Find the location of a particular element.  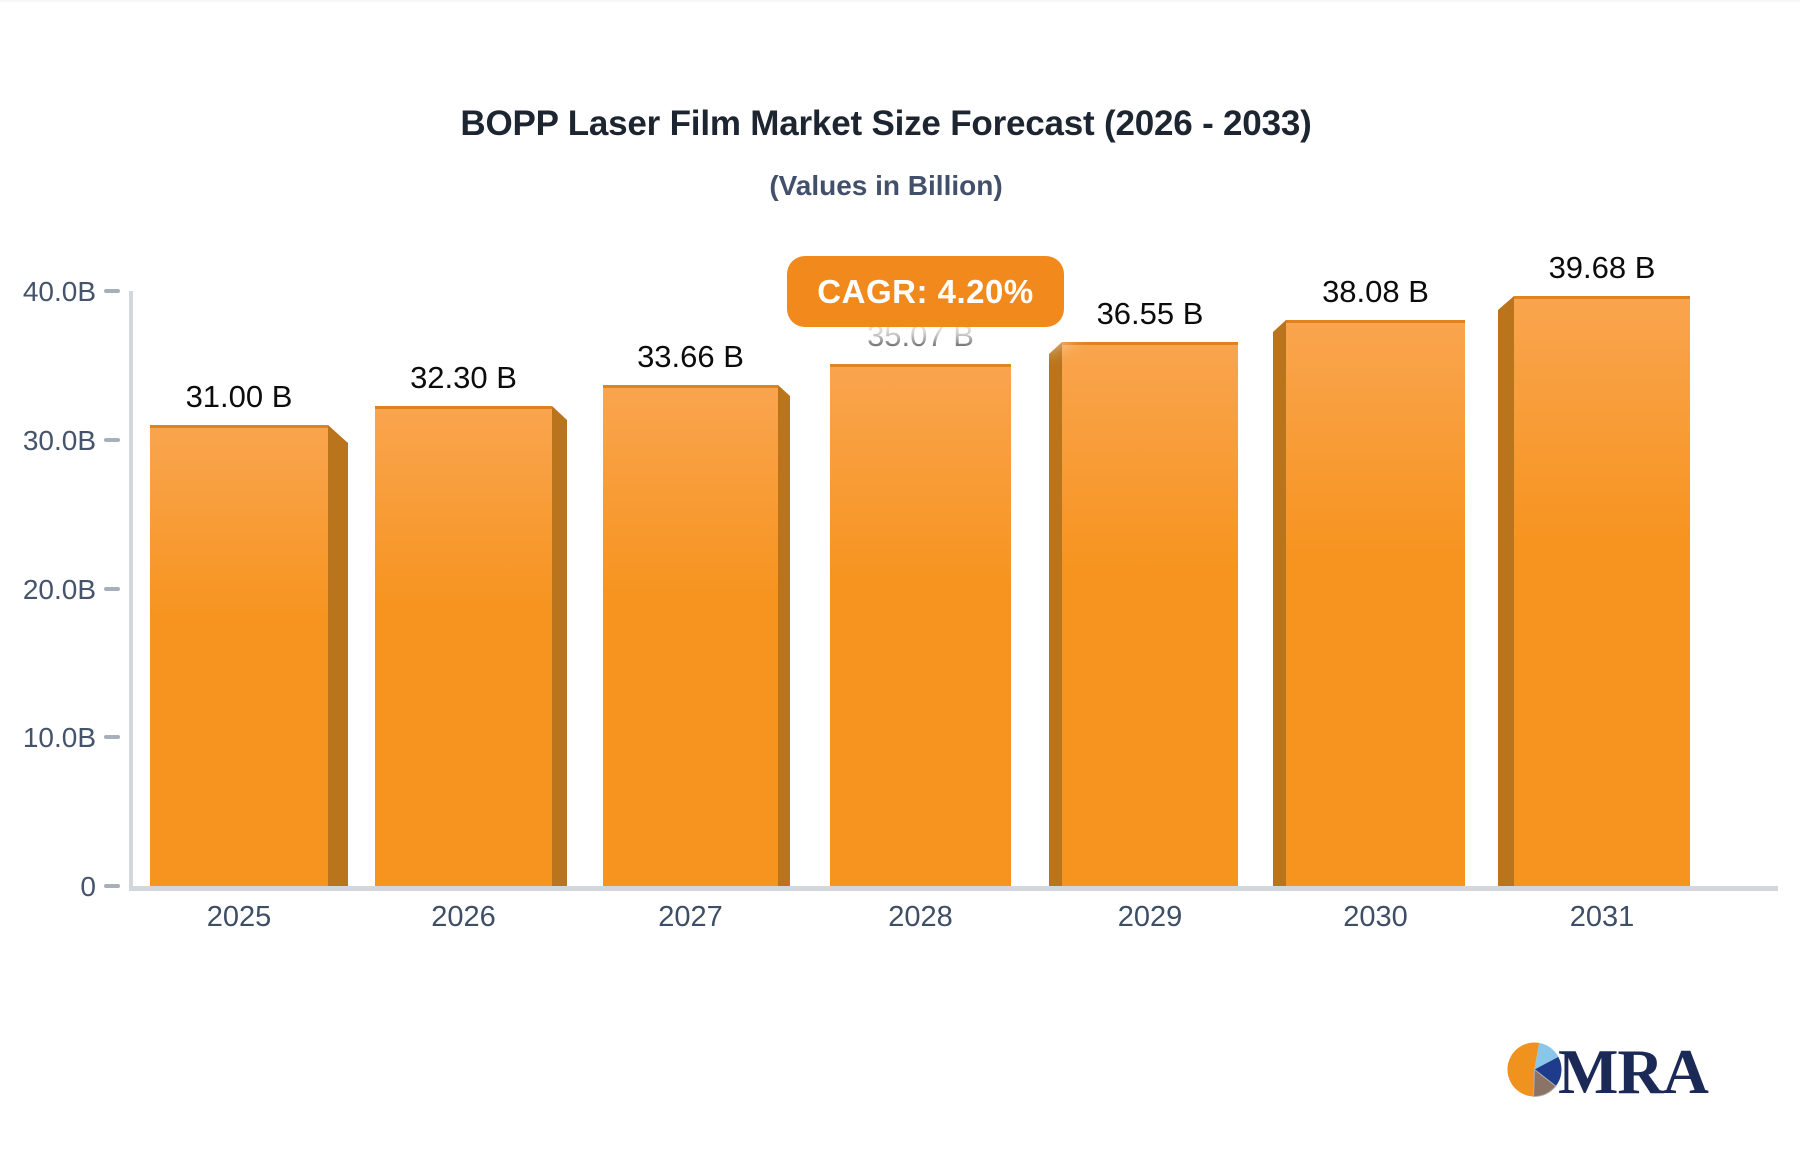

bar-2026 is located at coordinates (471, 646).